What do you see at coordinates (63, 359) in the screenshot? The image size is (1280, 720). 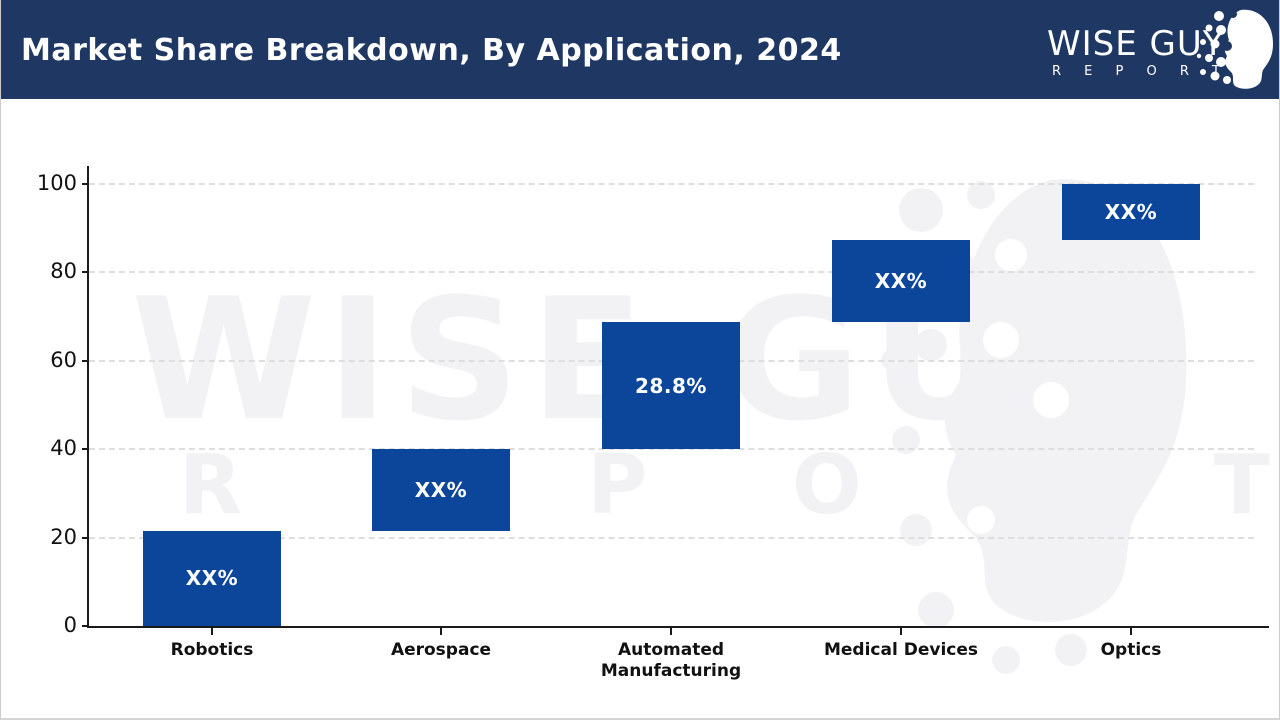 I see `y-tick-label: 60` at bounding box center [63, 359].